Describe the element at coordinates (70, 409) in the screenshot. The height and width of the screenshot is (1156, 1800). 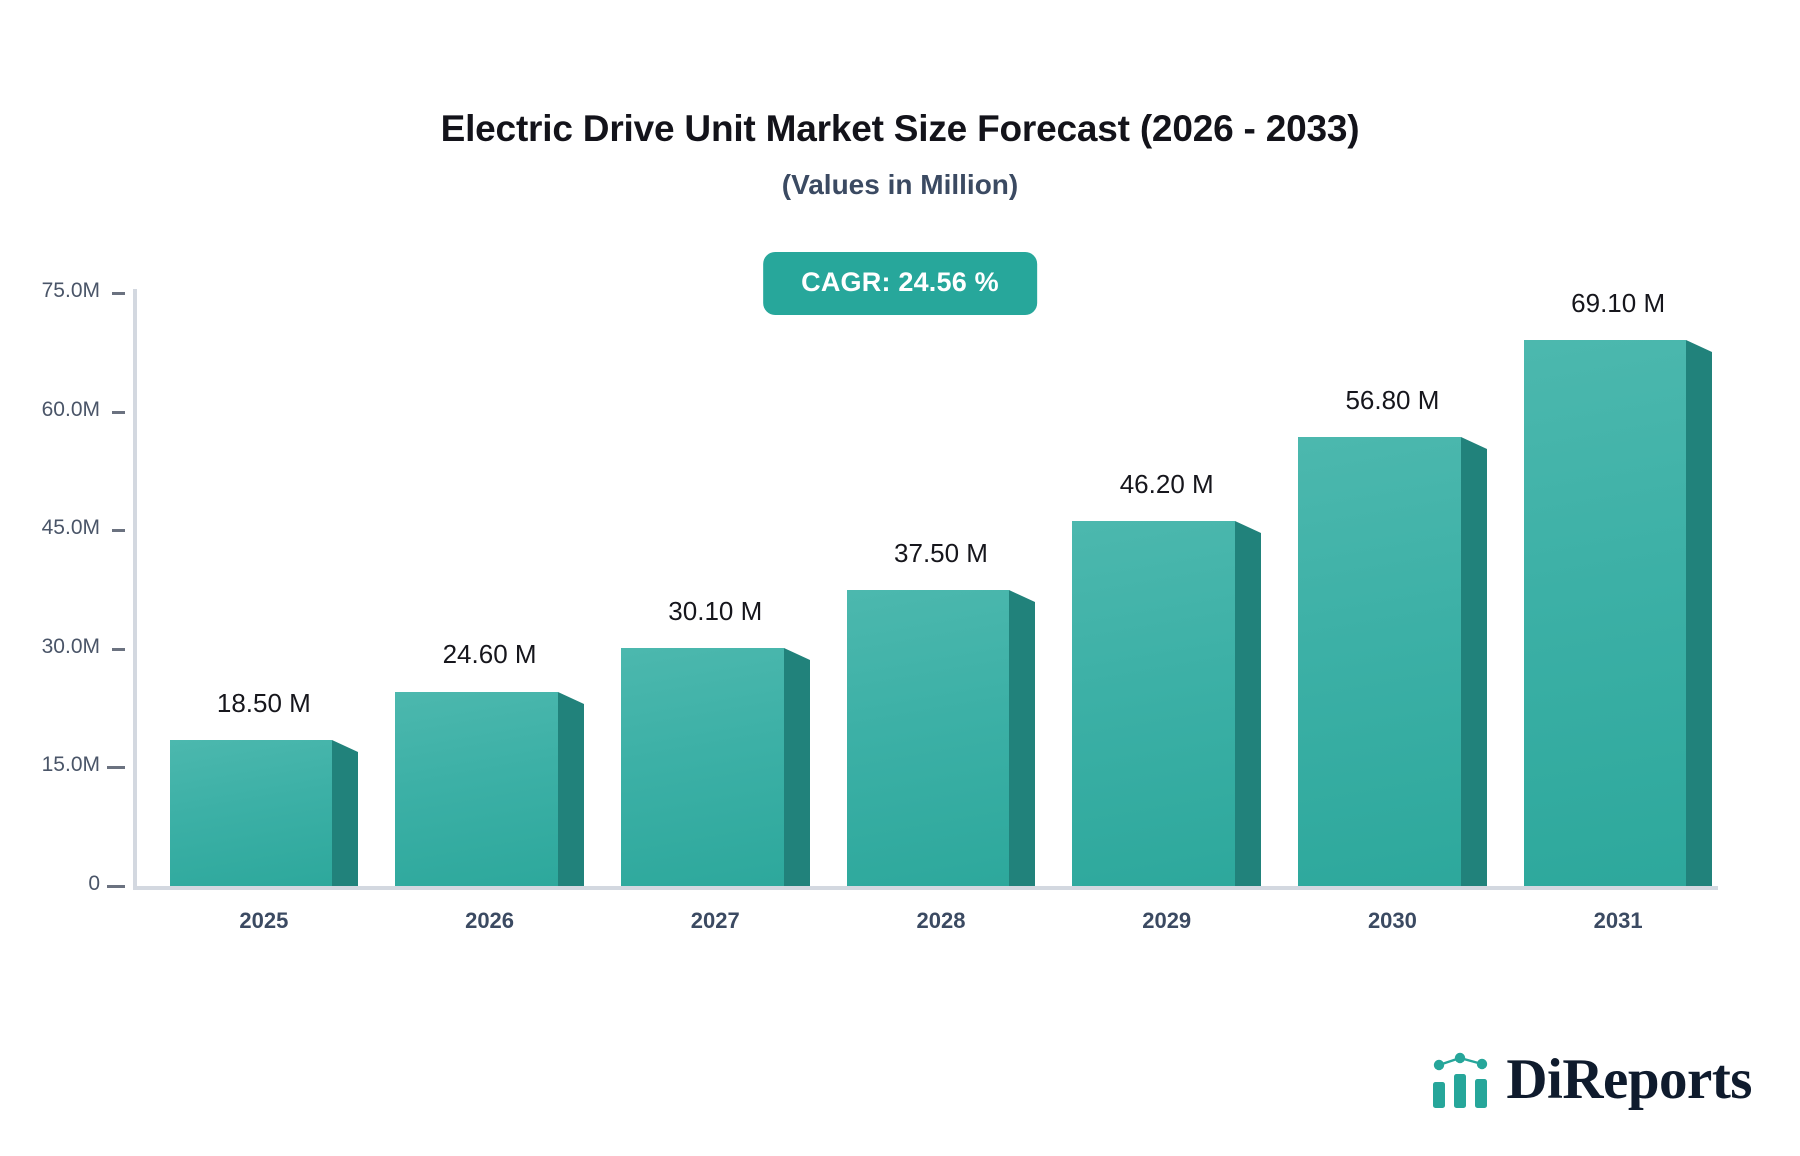
I see `y-axis-tick-label: 60.0M` at that location.